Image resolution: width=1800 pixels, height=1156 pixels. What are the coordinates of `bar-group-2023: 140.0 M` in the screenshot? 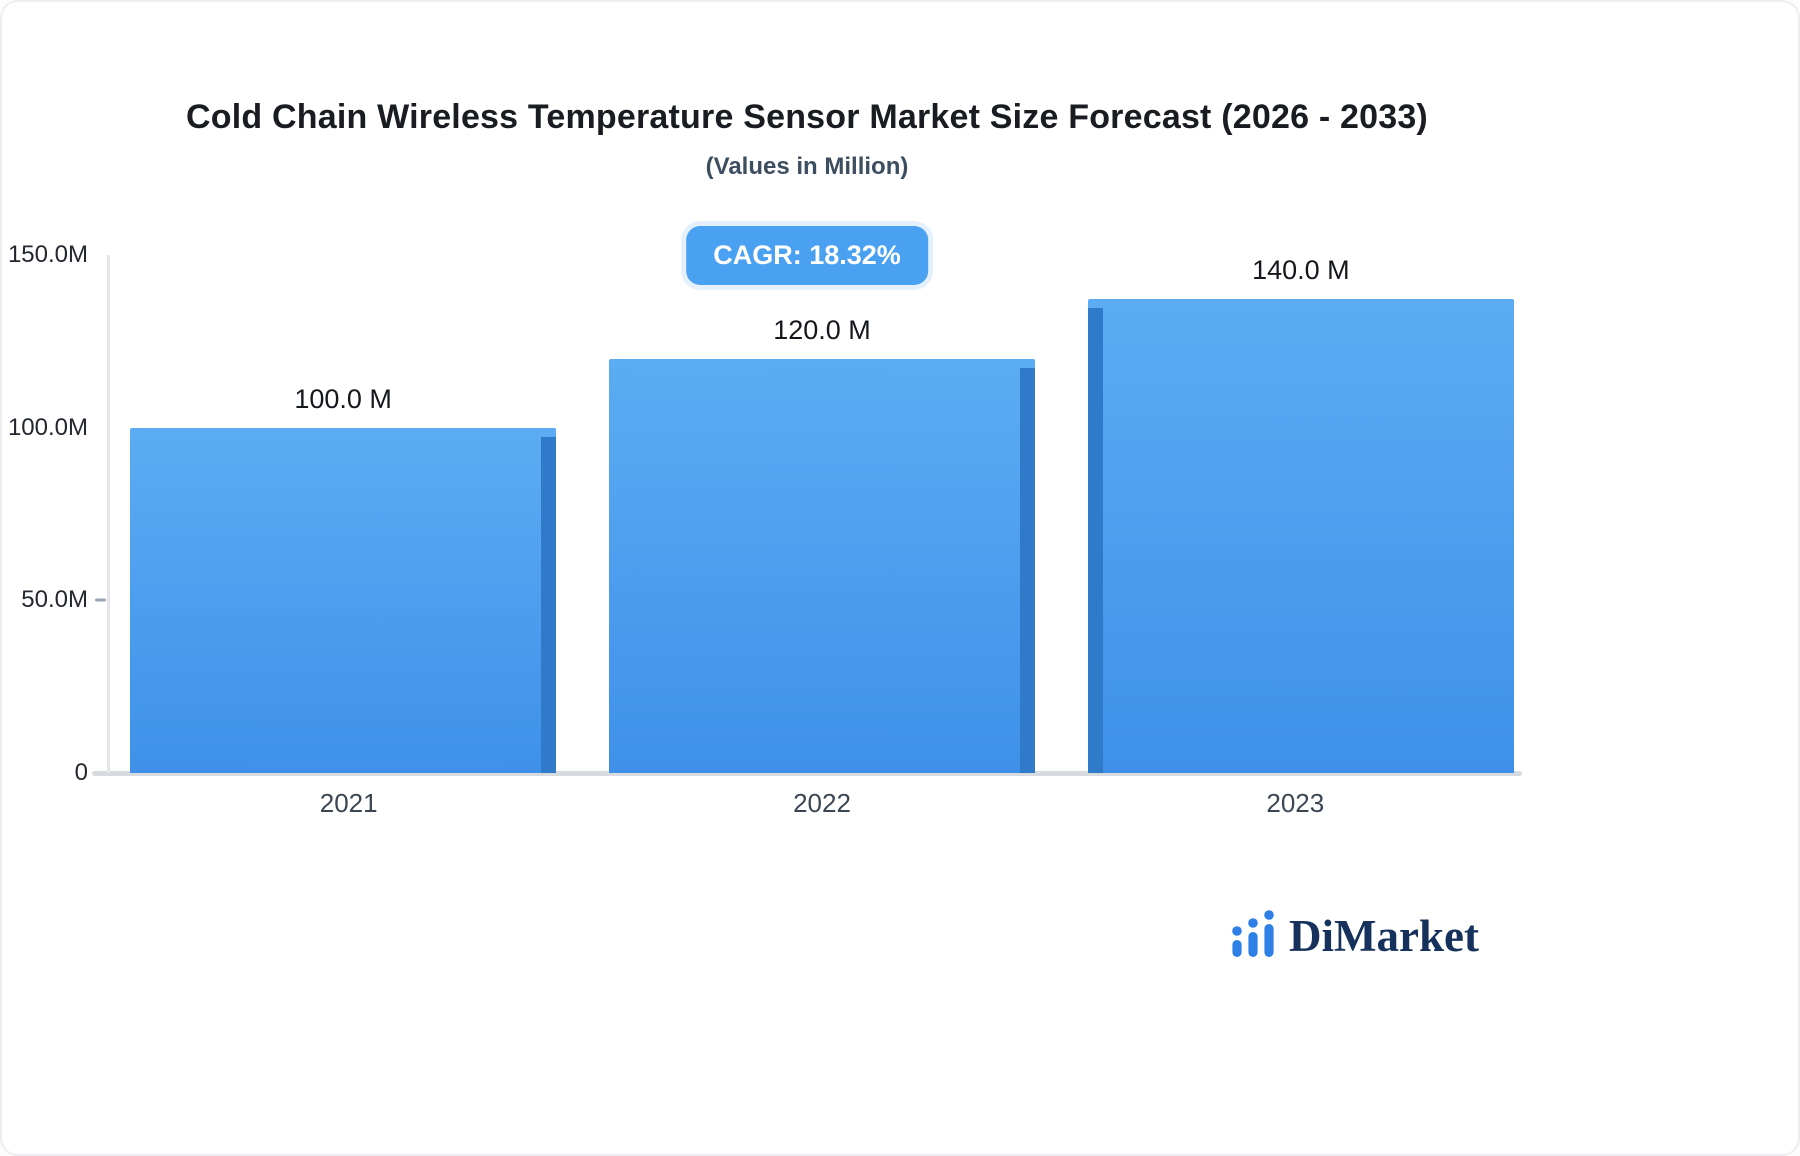 It's located at (1300, 514).